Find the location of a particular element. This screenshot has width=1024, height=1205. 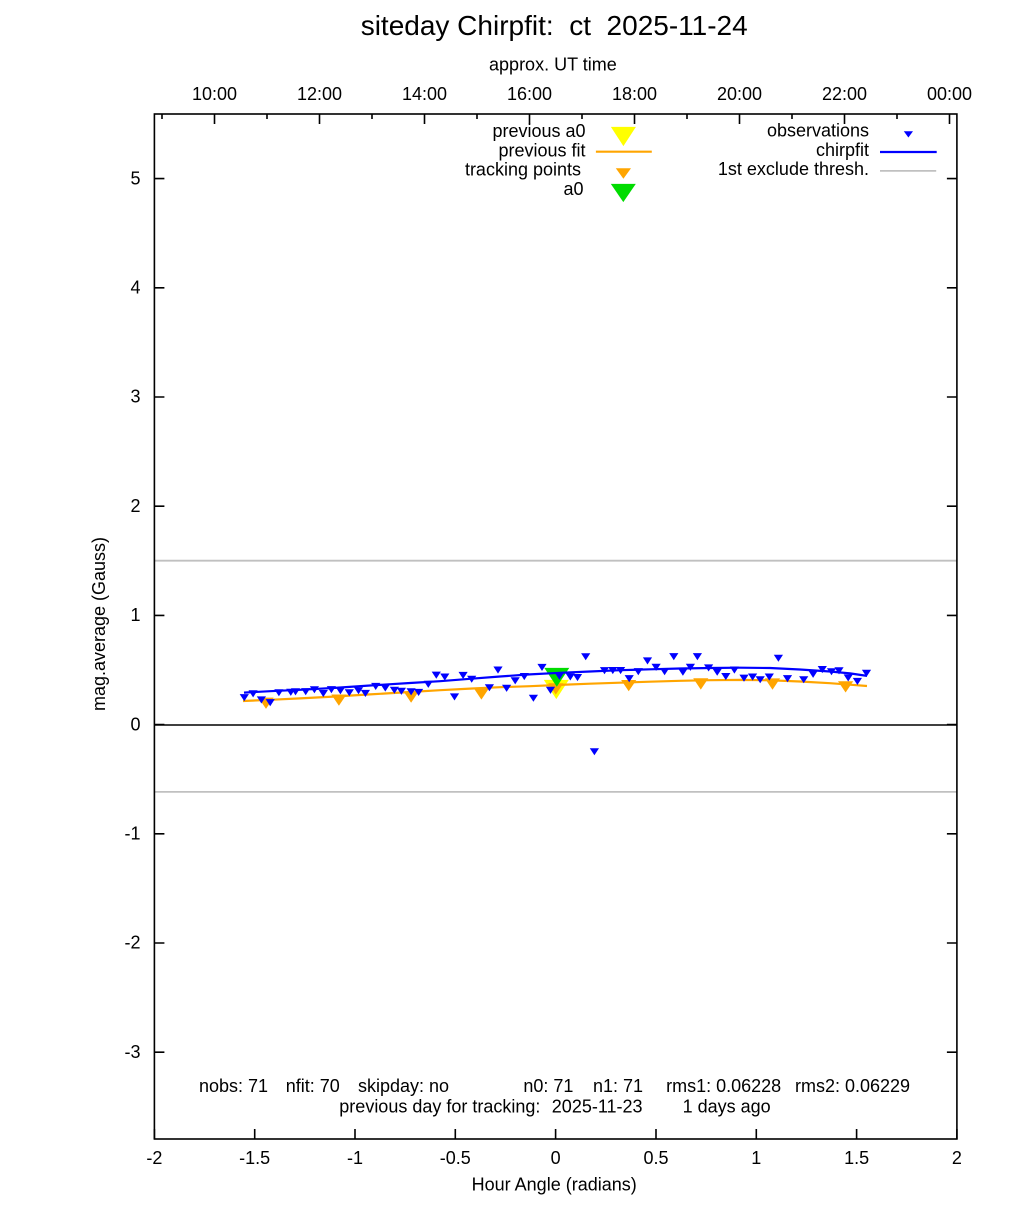

svg-text: 0.5 is located at coordinates (655, 1158).